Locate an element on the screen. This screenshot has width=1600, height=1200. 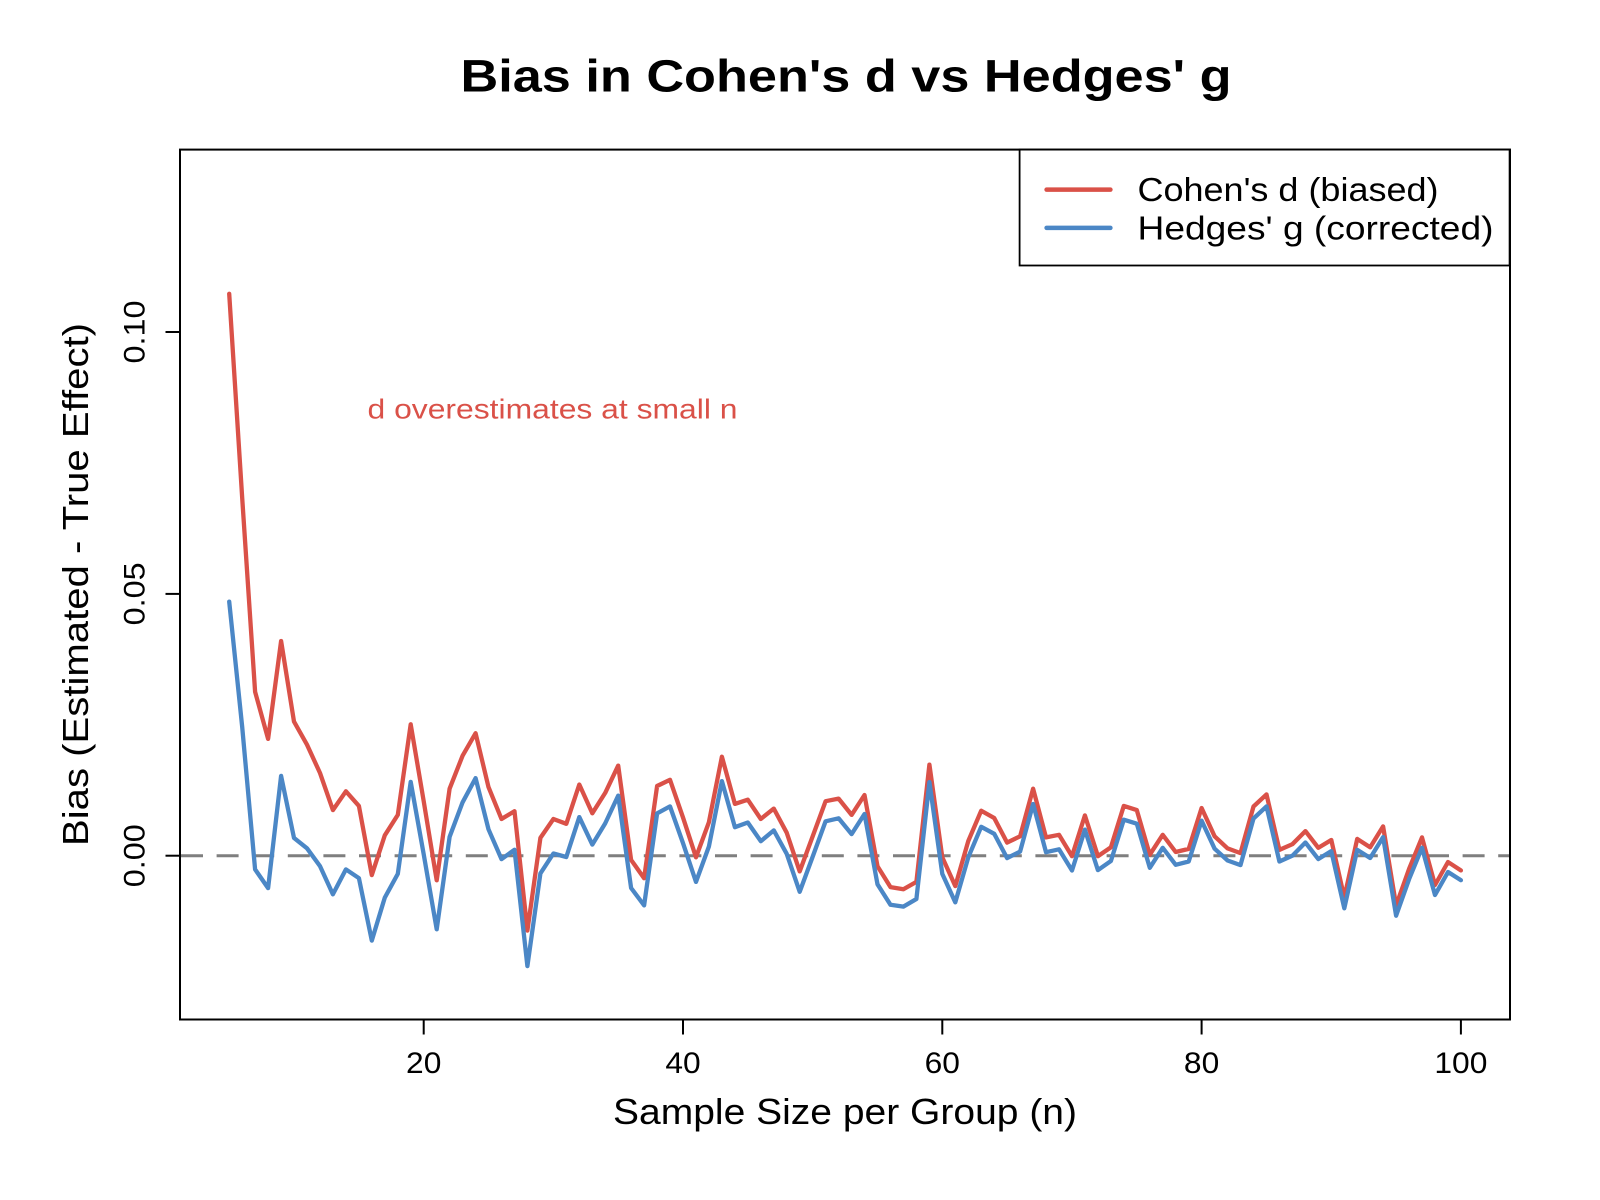
svg-text: 0.10 is located at coordinates (135, 332).